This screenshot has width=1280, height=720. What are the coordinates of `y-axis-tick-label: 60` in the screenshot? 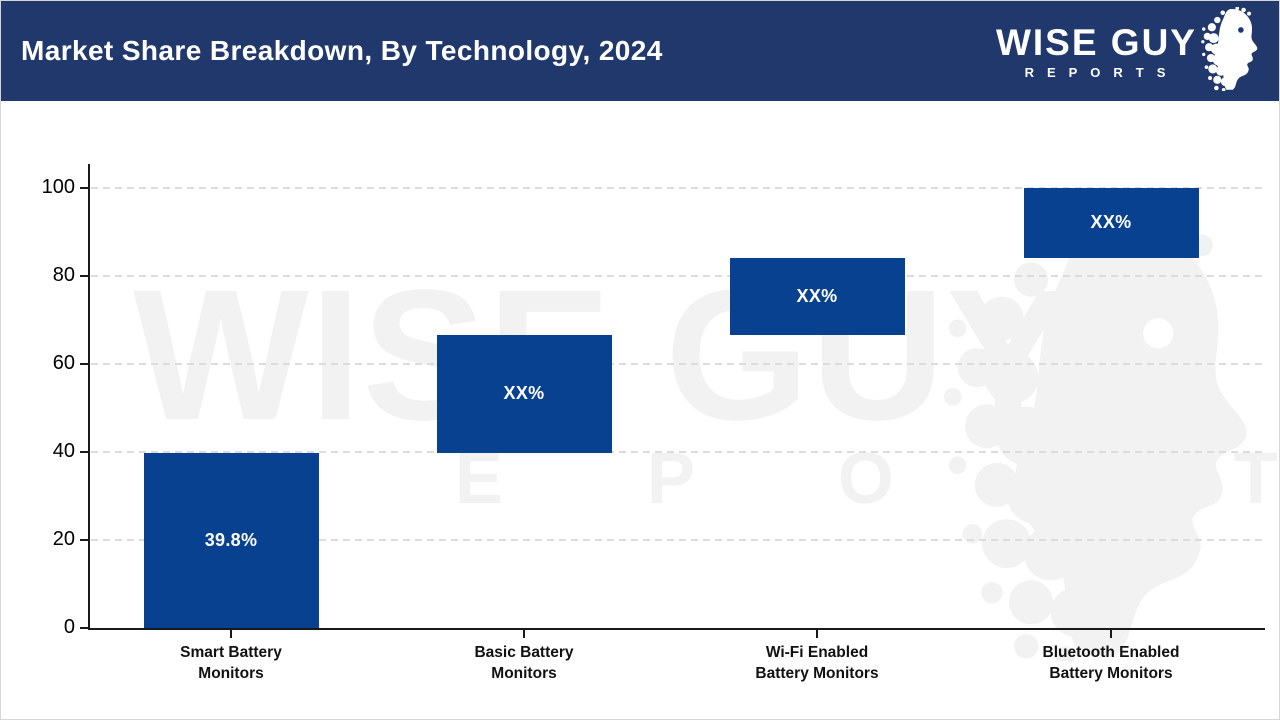 It's located at (63, 363).